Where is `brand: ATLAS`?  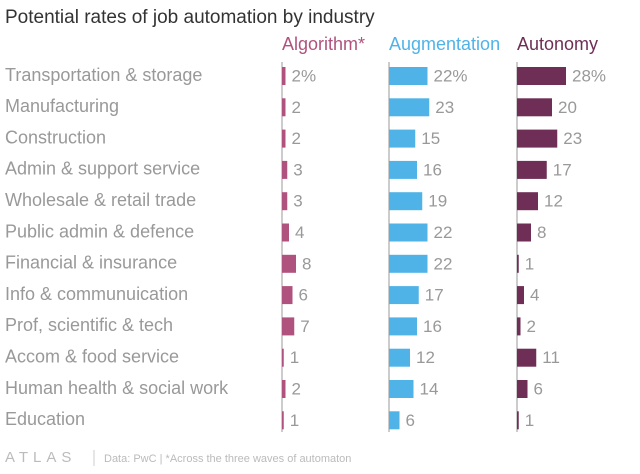 brand: ATLAS is located at coordinates (40, 457).